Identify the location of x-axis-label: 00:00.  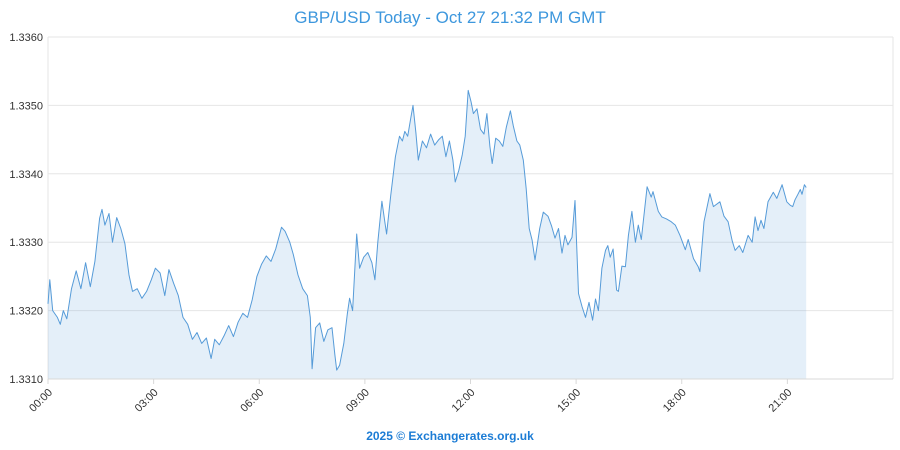
(41, 401).